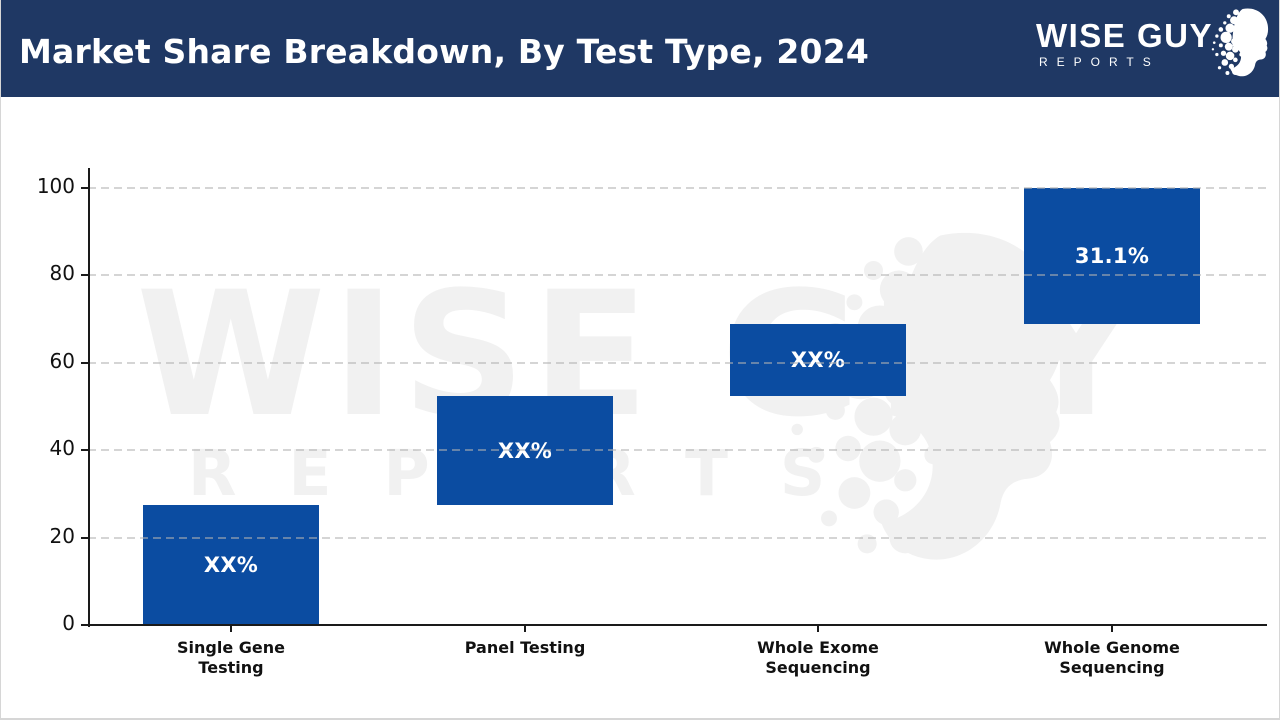  What do you see at coordinates (62, 535) in the screenshot?
I see `y-tick-label-20: 20` at bounding box center [62, 535].